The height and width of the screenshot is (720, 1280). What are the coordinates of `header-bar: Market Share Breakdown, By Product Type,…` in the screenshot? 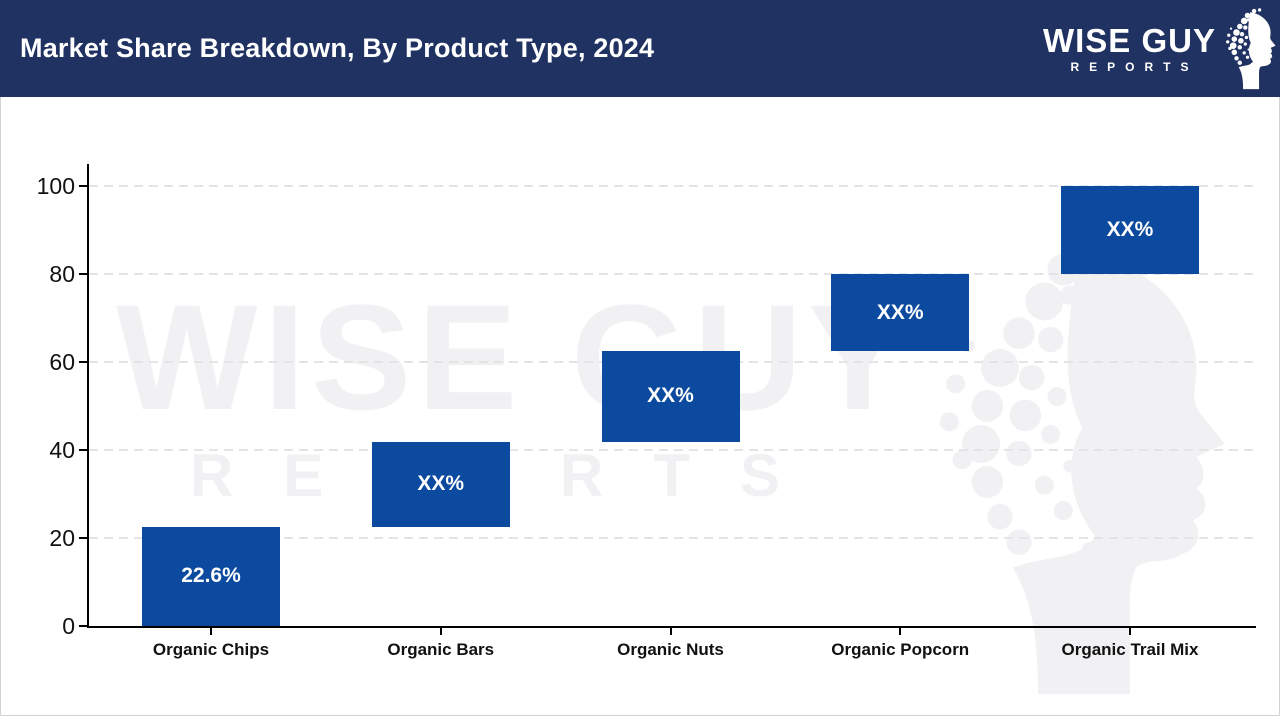 It's located at (640, 48).